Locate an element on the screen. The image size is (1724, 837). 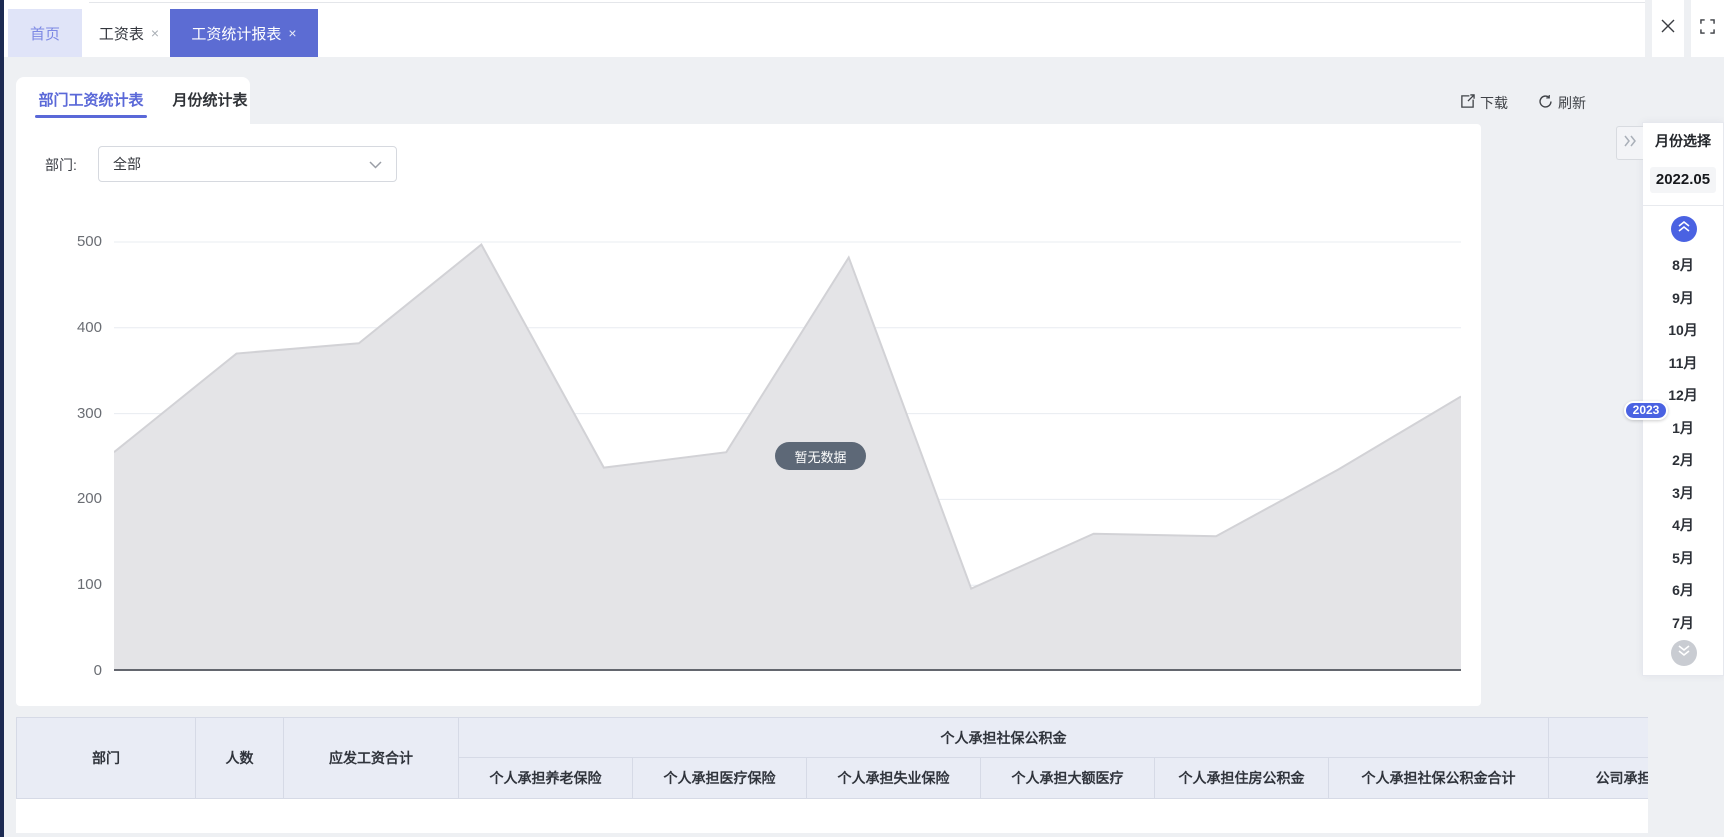
col-personal-housing-fund: 个人承担住房公积金 is located at coordinates (1241, 778).